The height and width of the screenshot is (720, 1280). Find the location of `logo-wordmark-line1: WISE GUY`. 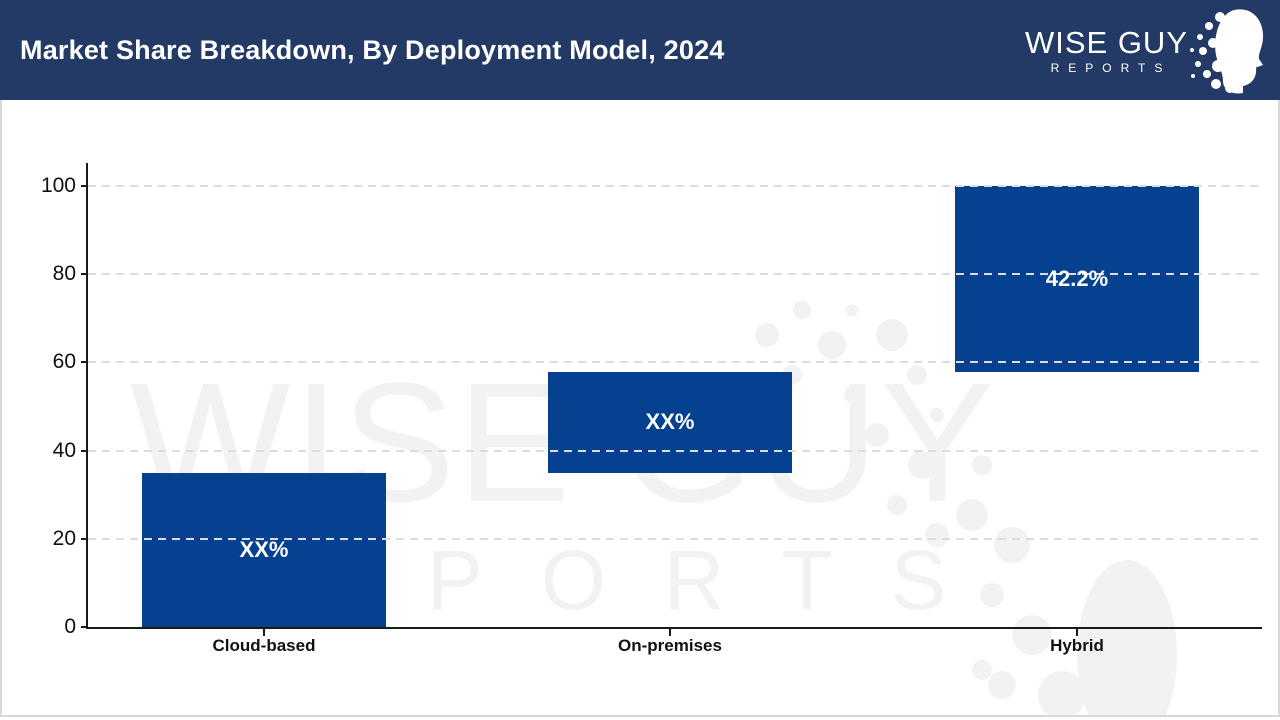

logo-wordmark-line1: WISE GUY is located at coordinates (1106, 42).